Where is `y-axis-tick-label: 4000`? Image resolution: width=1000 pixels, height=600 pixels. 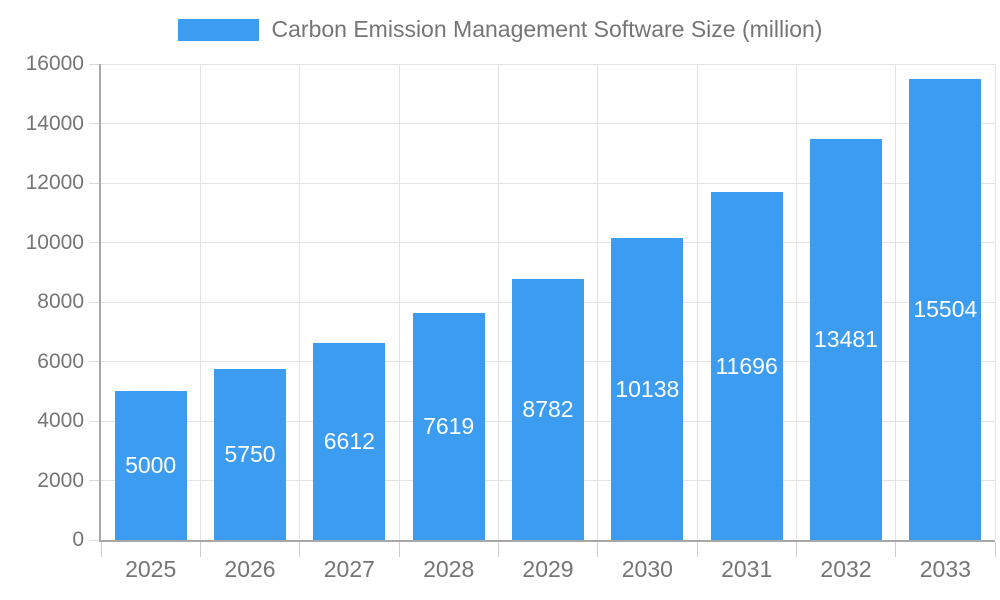
y-axis-tick-label: 4000 is located at coordinates (60, 420).